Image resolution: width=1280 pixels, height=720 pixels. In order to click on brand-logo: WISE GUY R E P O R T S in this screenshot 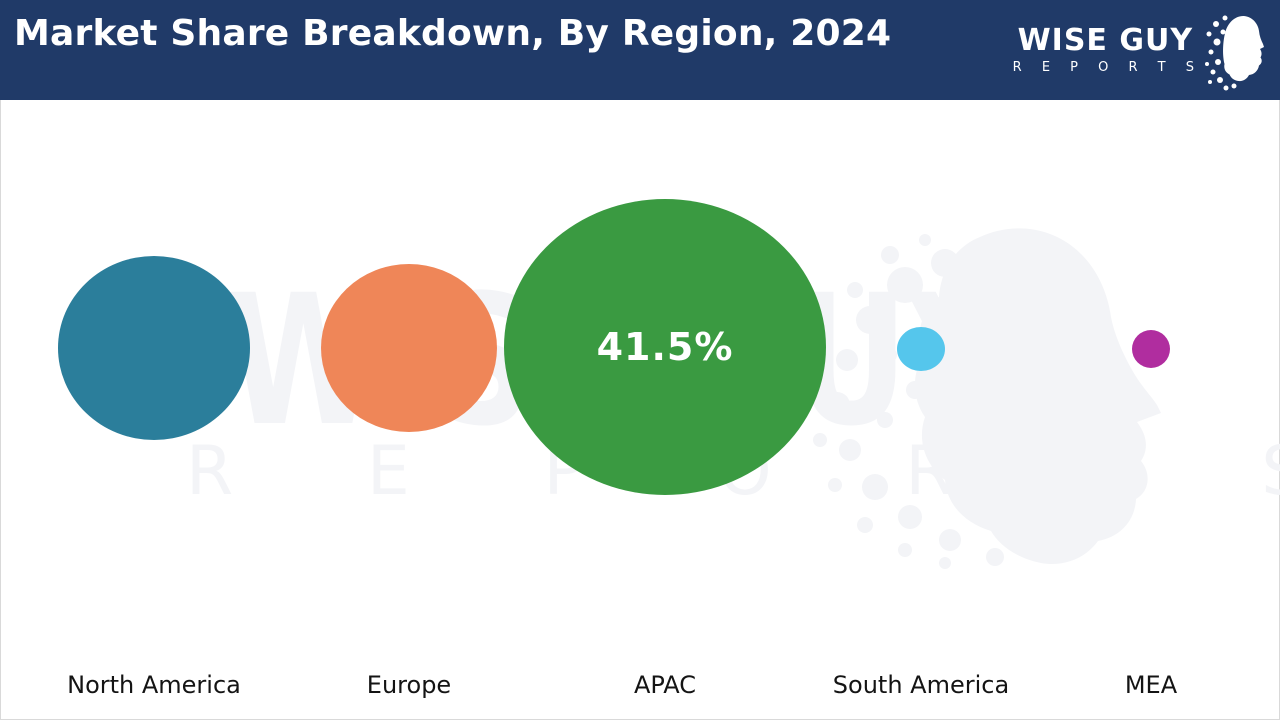, I will do `click(1136, 53)`.